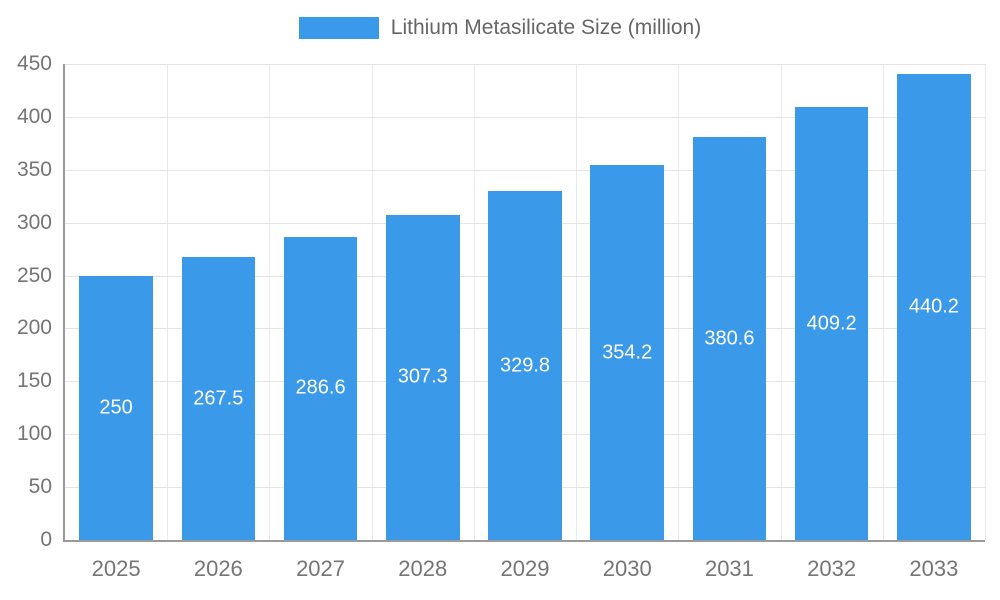  I want to click on x-axis-tick-label: 2033, so click(934, 568).